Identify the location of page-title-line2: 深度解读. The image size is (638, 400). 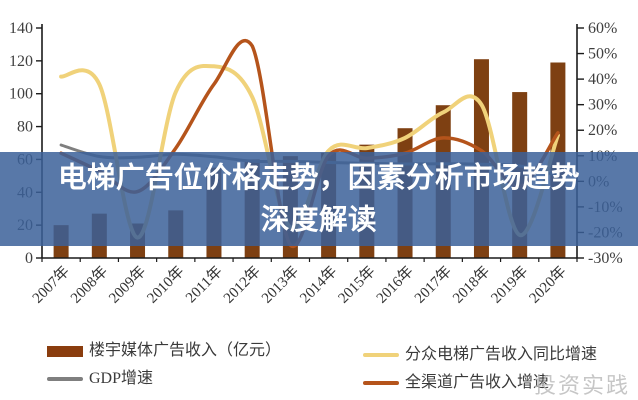
(318, 220).